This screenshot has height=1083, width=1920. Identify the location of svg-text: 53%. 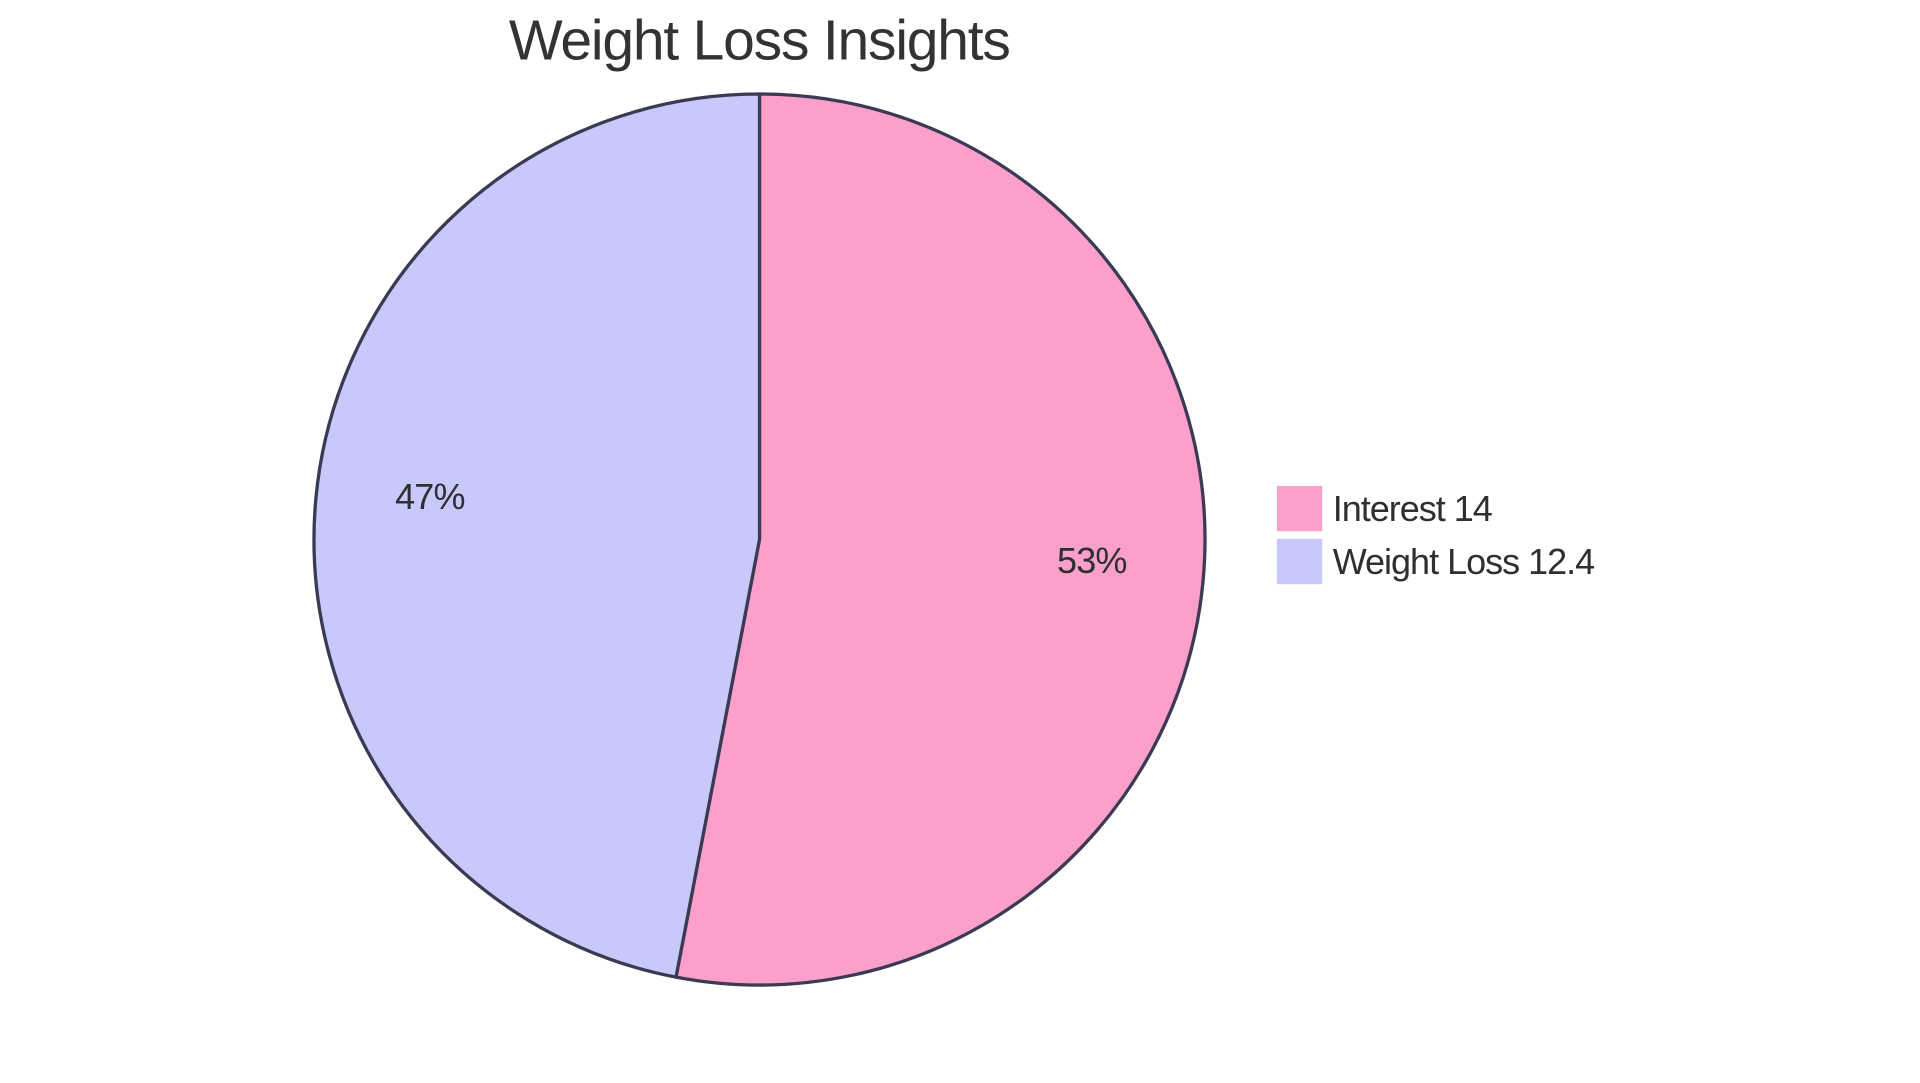
(1092, 560).